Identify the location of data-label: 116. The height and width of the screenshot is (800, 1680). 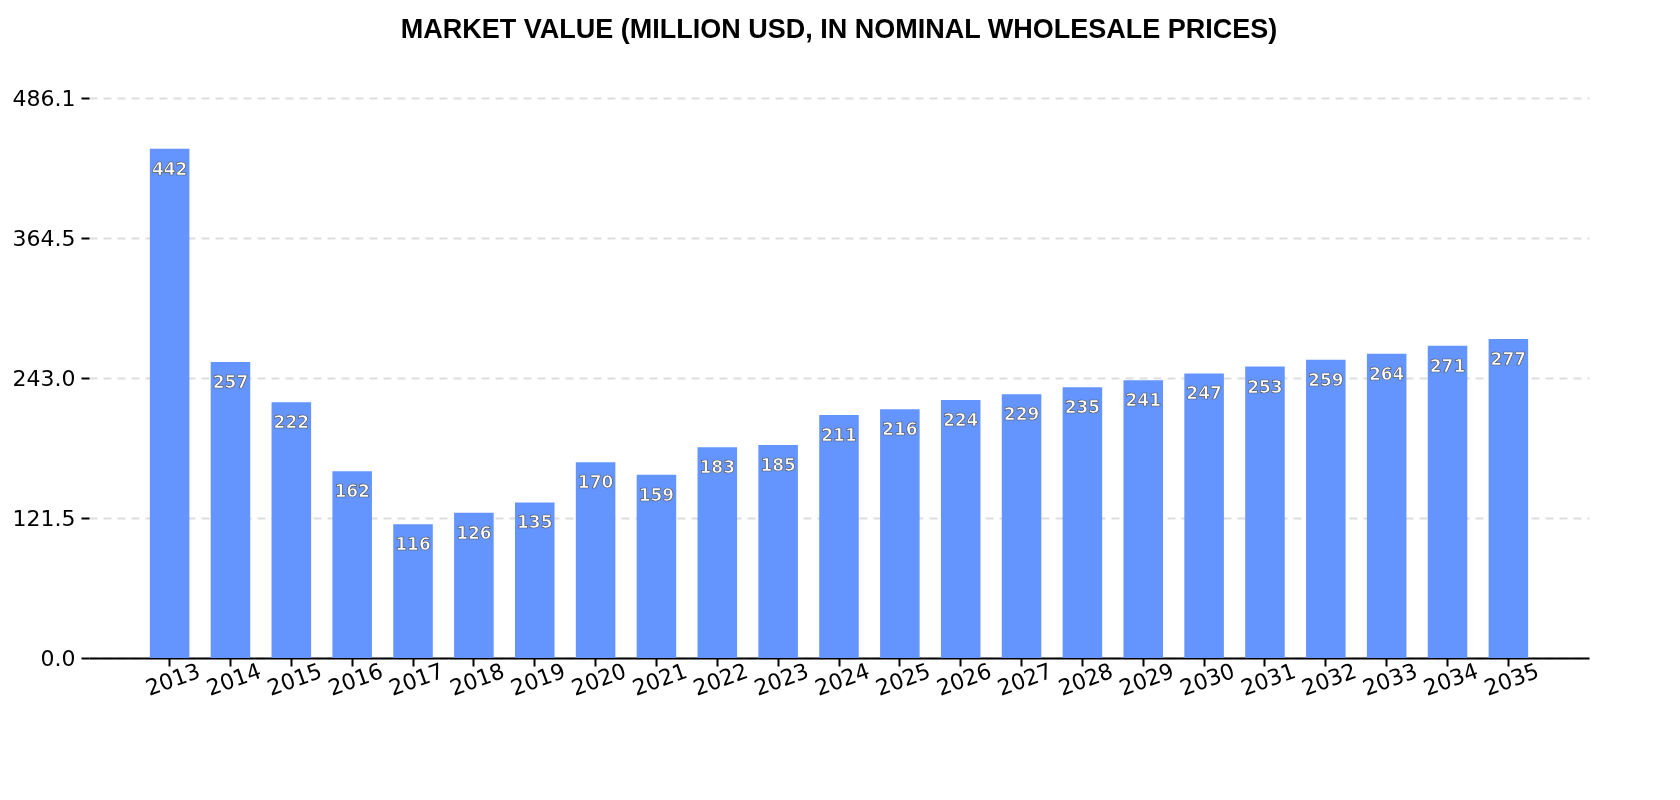
(413, 544).